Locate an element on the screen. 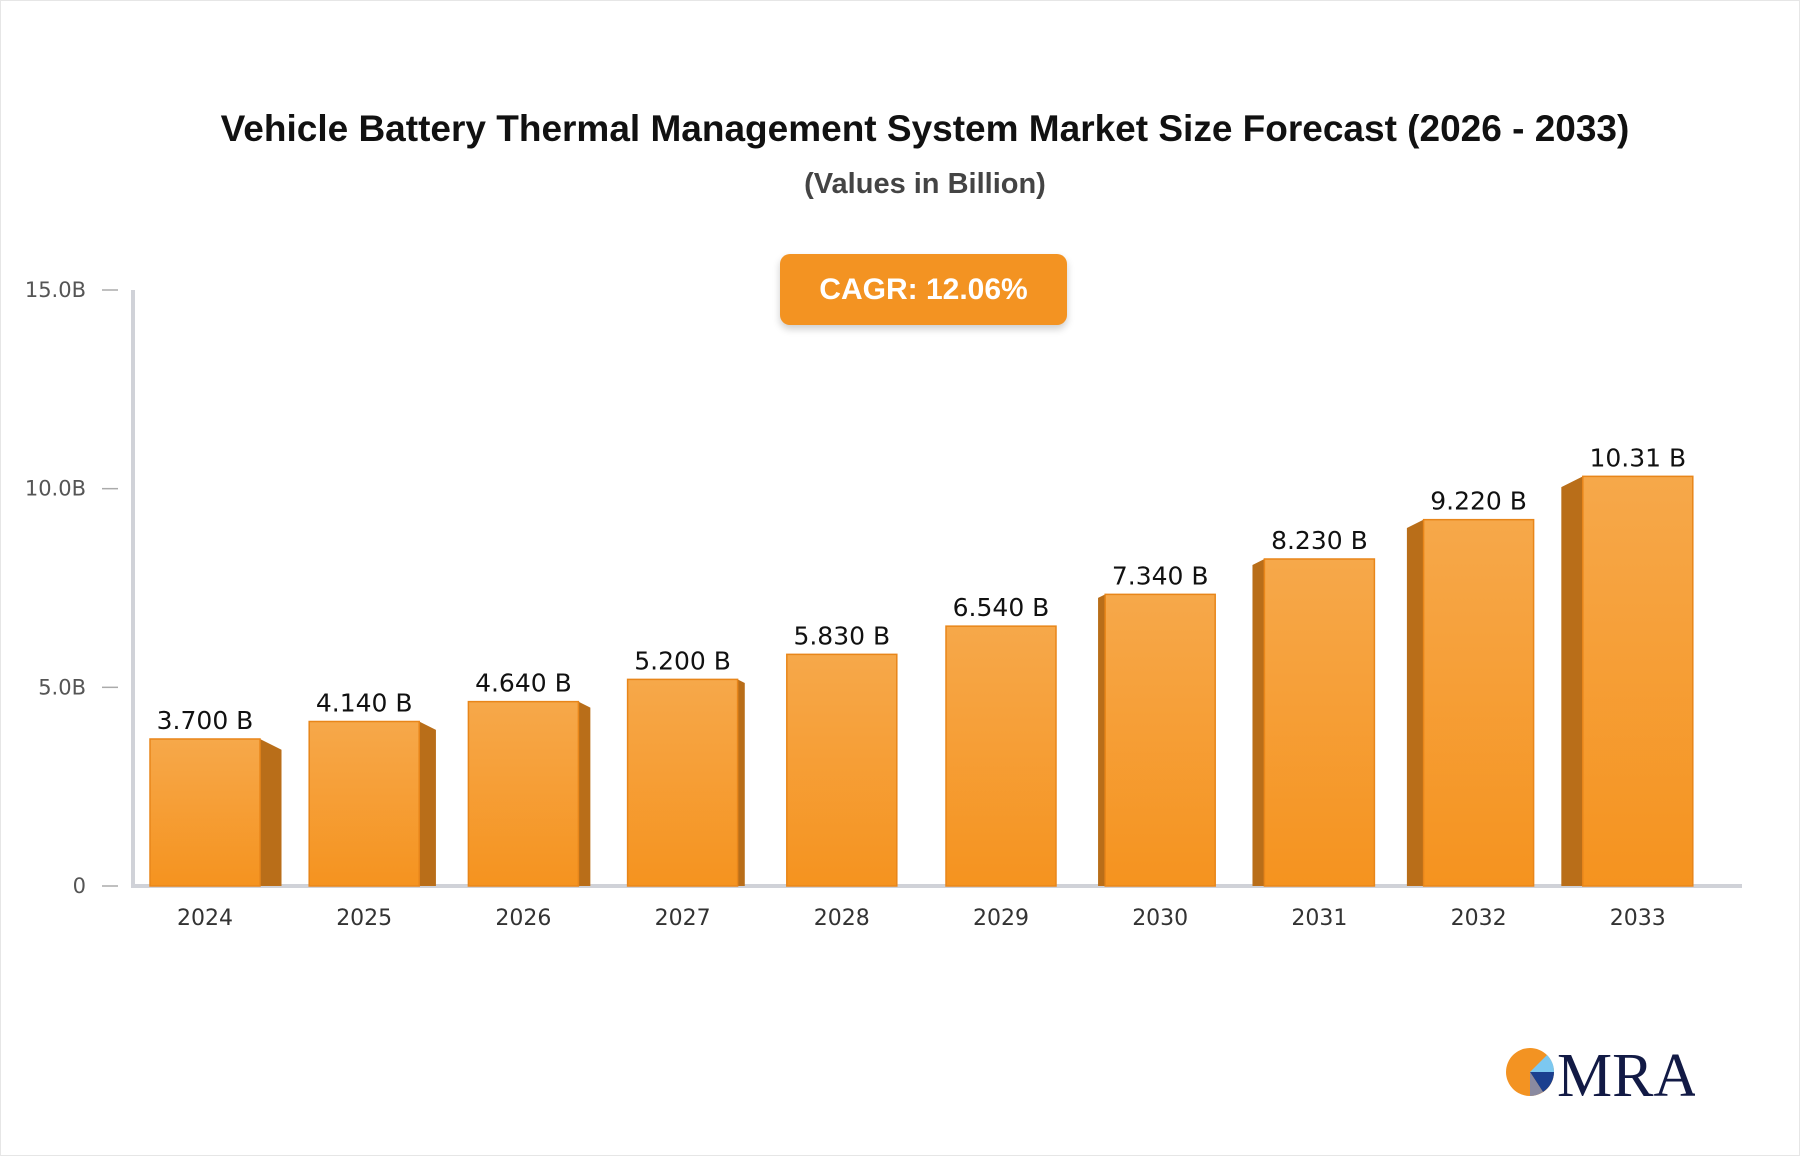 The image size is (1800, 1156). data-label: 5.830 B is located at coordinates (841, 635).